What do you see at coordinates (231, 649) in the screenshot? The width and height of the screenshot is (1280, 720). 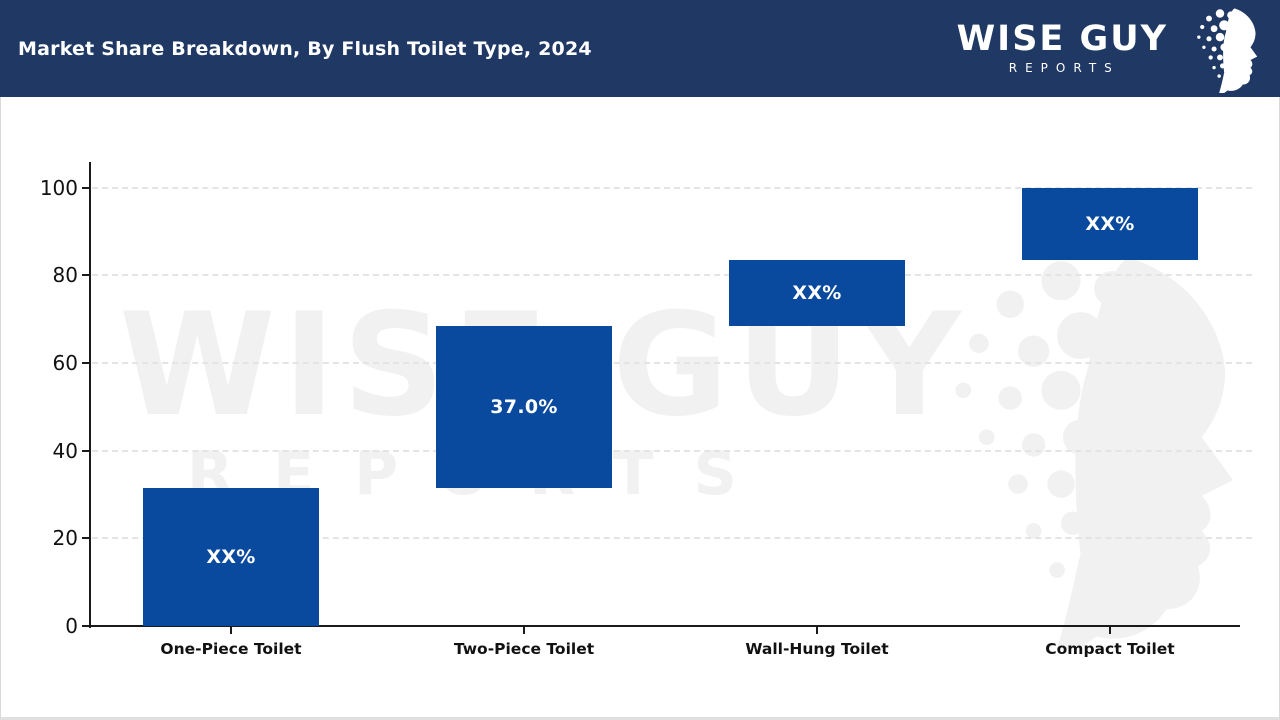 I see `x-axis-category-label: One-Piece Toilet` at bounding box center [231, 649].